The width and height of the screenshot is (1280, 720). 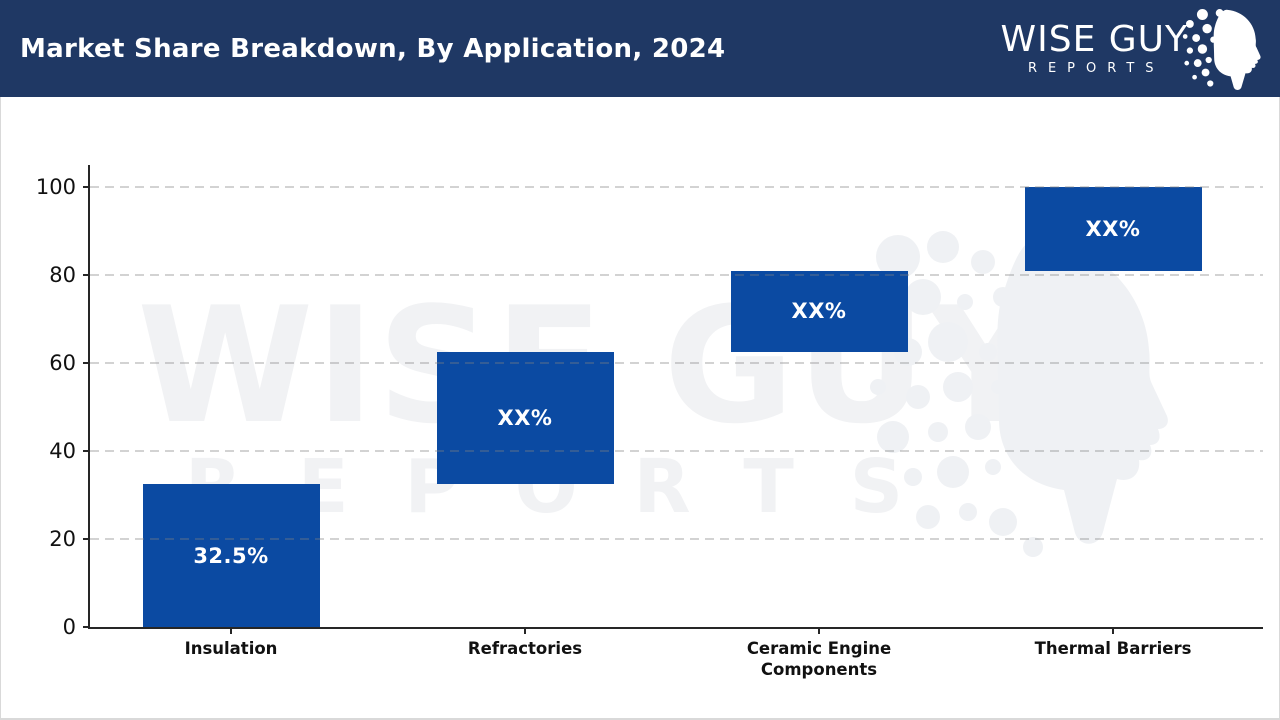 I want to click on bar-value-label: 32.5%, so click(x=231, y=555).